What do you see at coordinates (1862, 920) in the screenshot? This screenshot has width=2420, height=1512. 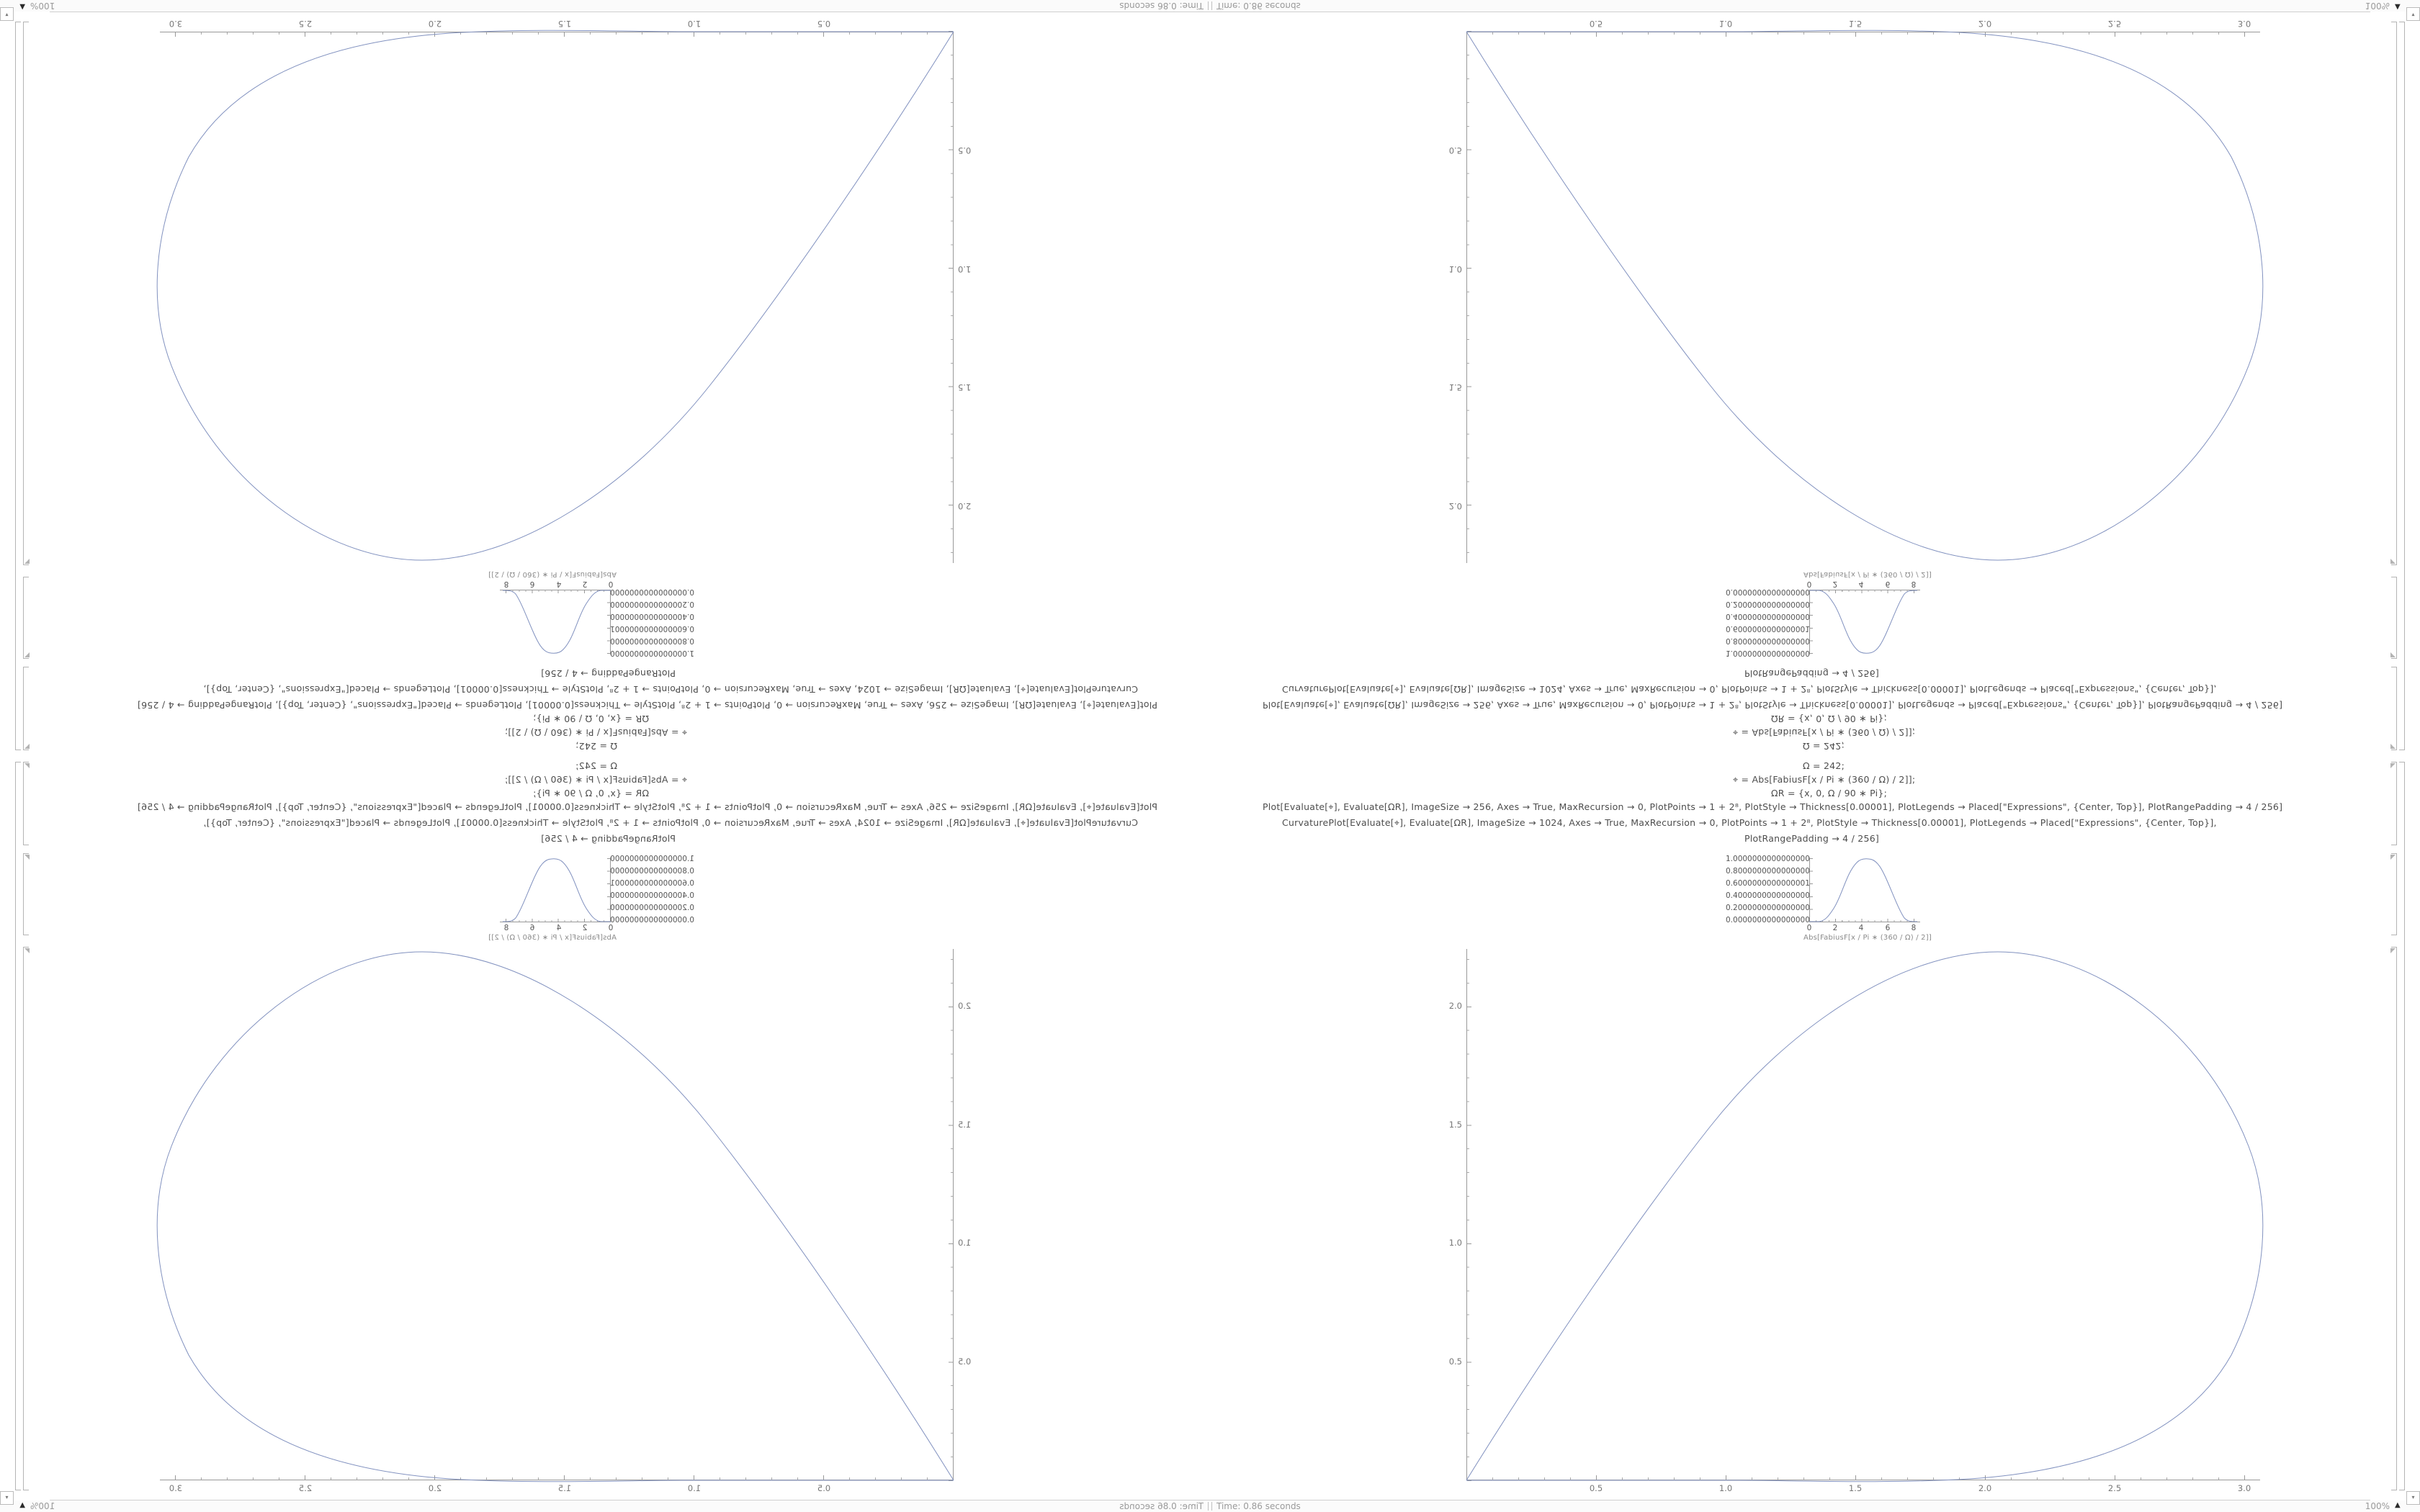 I see `x-axis-major-ticks` at bounding box center [1862, 920].